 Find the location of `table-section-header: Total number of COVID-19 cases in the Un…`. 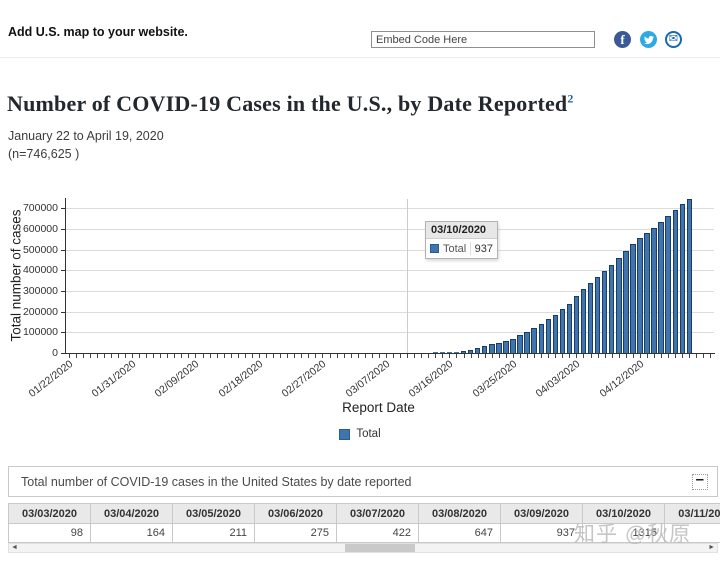

table-section-header: Total number of COVID-19 cases in the Un… is located at coordinates (363, 481).